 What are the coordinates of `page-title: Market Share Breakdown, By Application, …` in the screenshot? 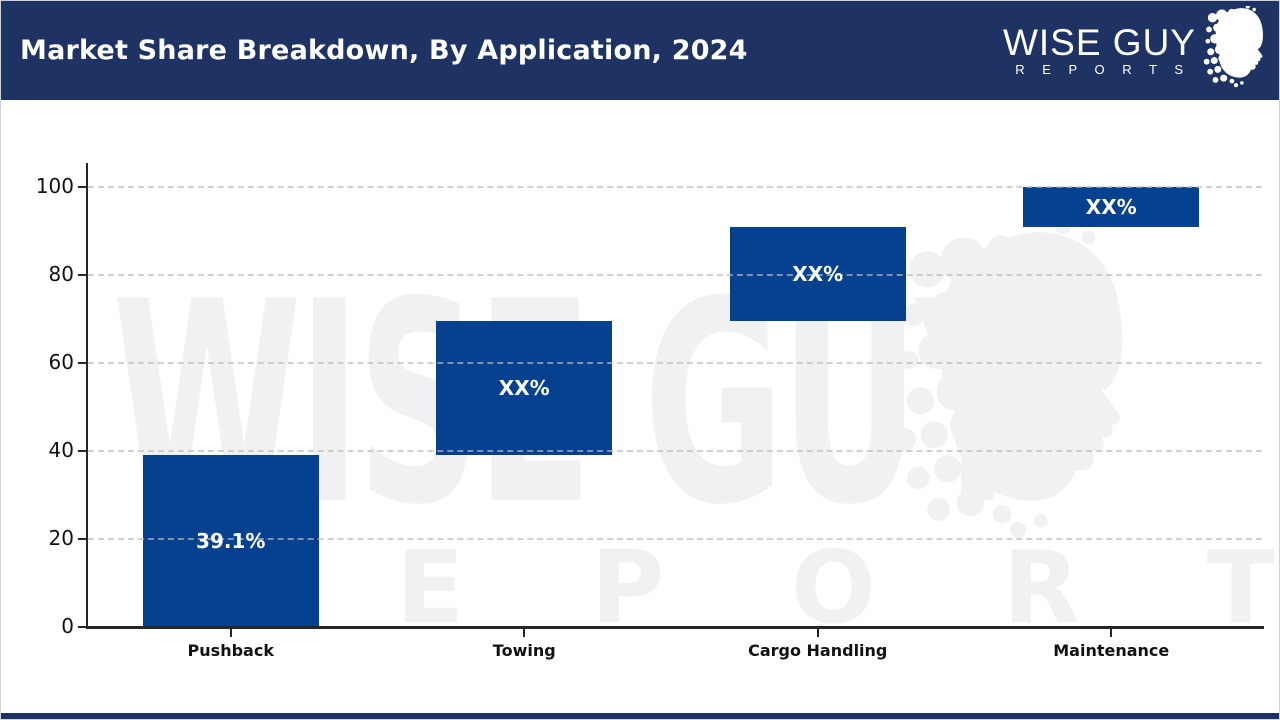 It's located at (384, 50).